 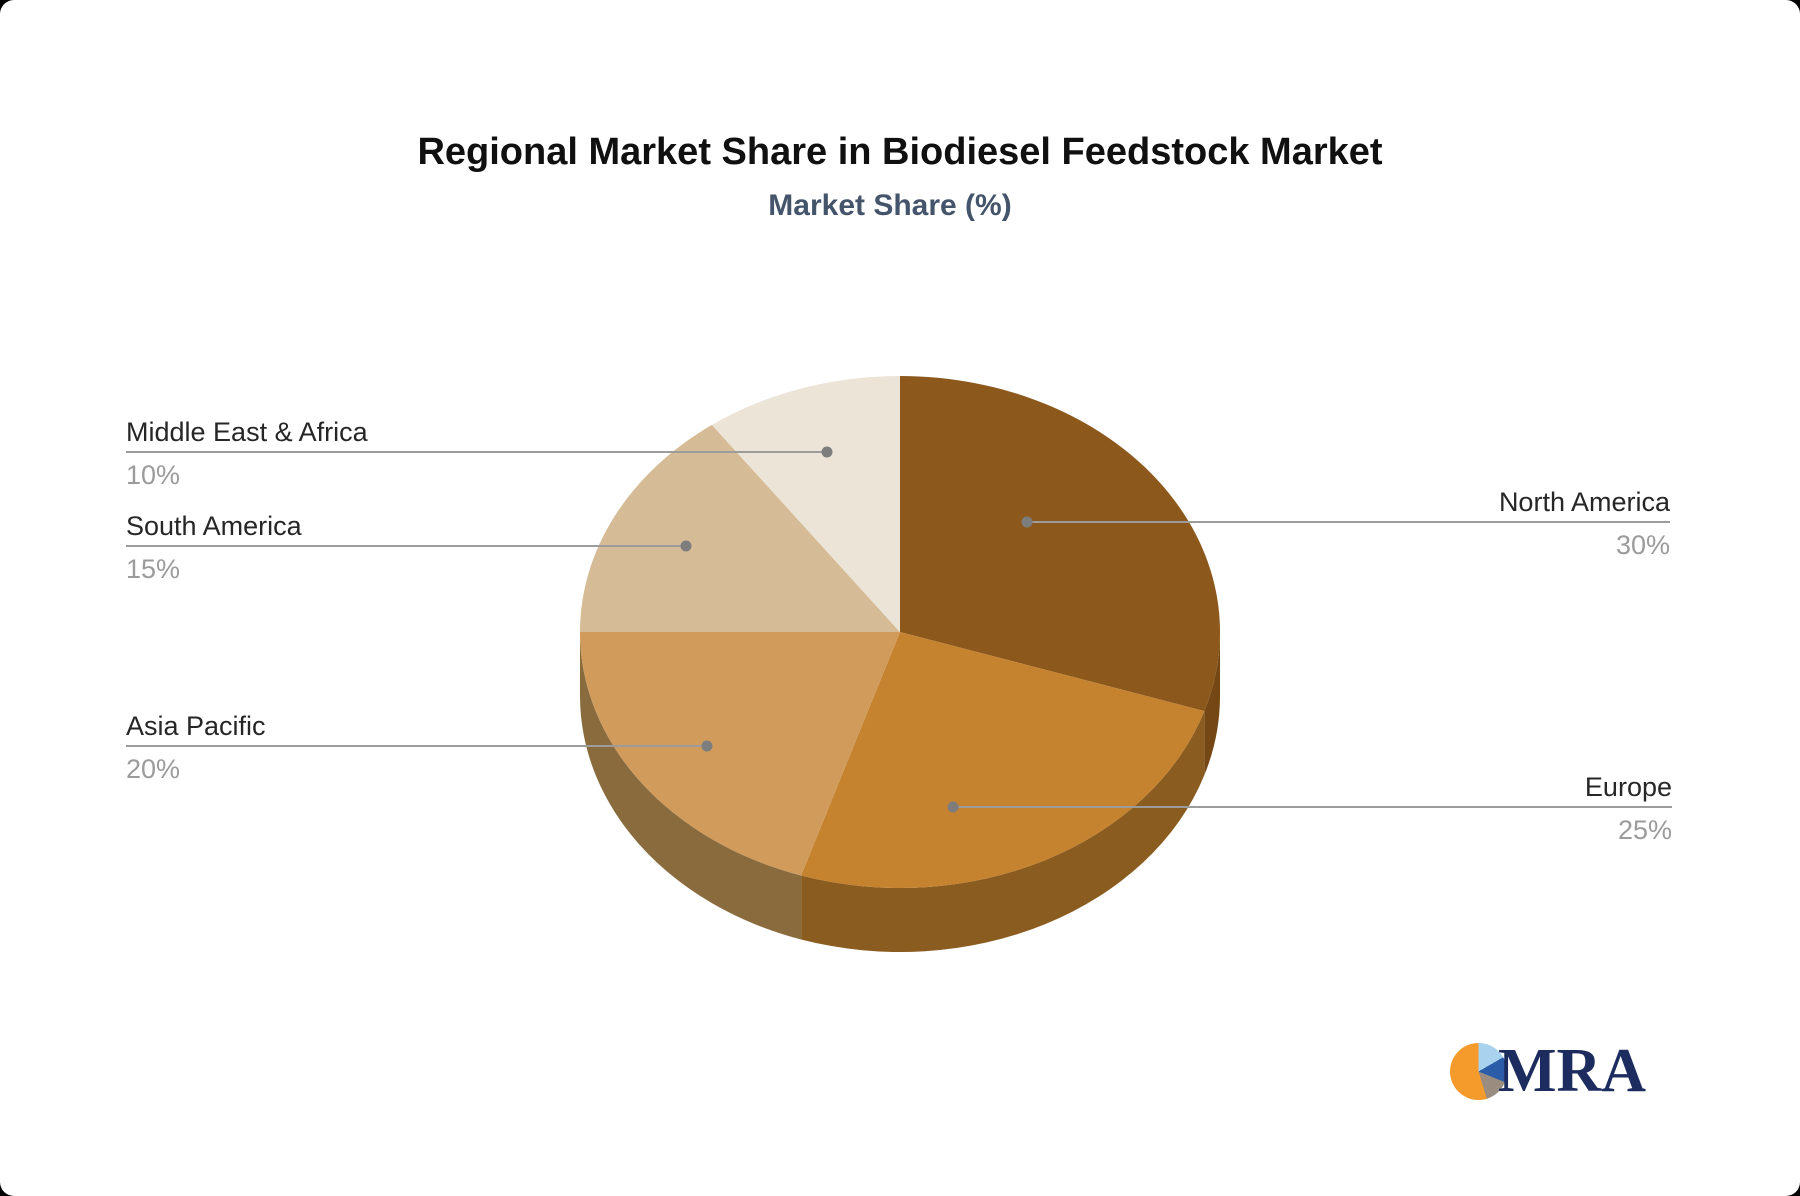 I want to click on pie-chart-icon, so click(x=1478, y=1071).